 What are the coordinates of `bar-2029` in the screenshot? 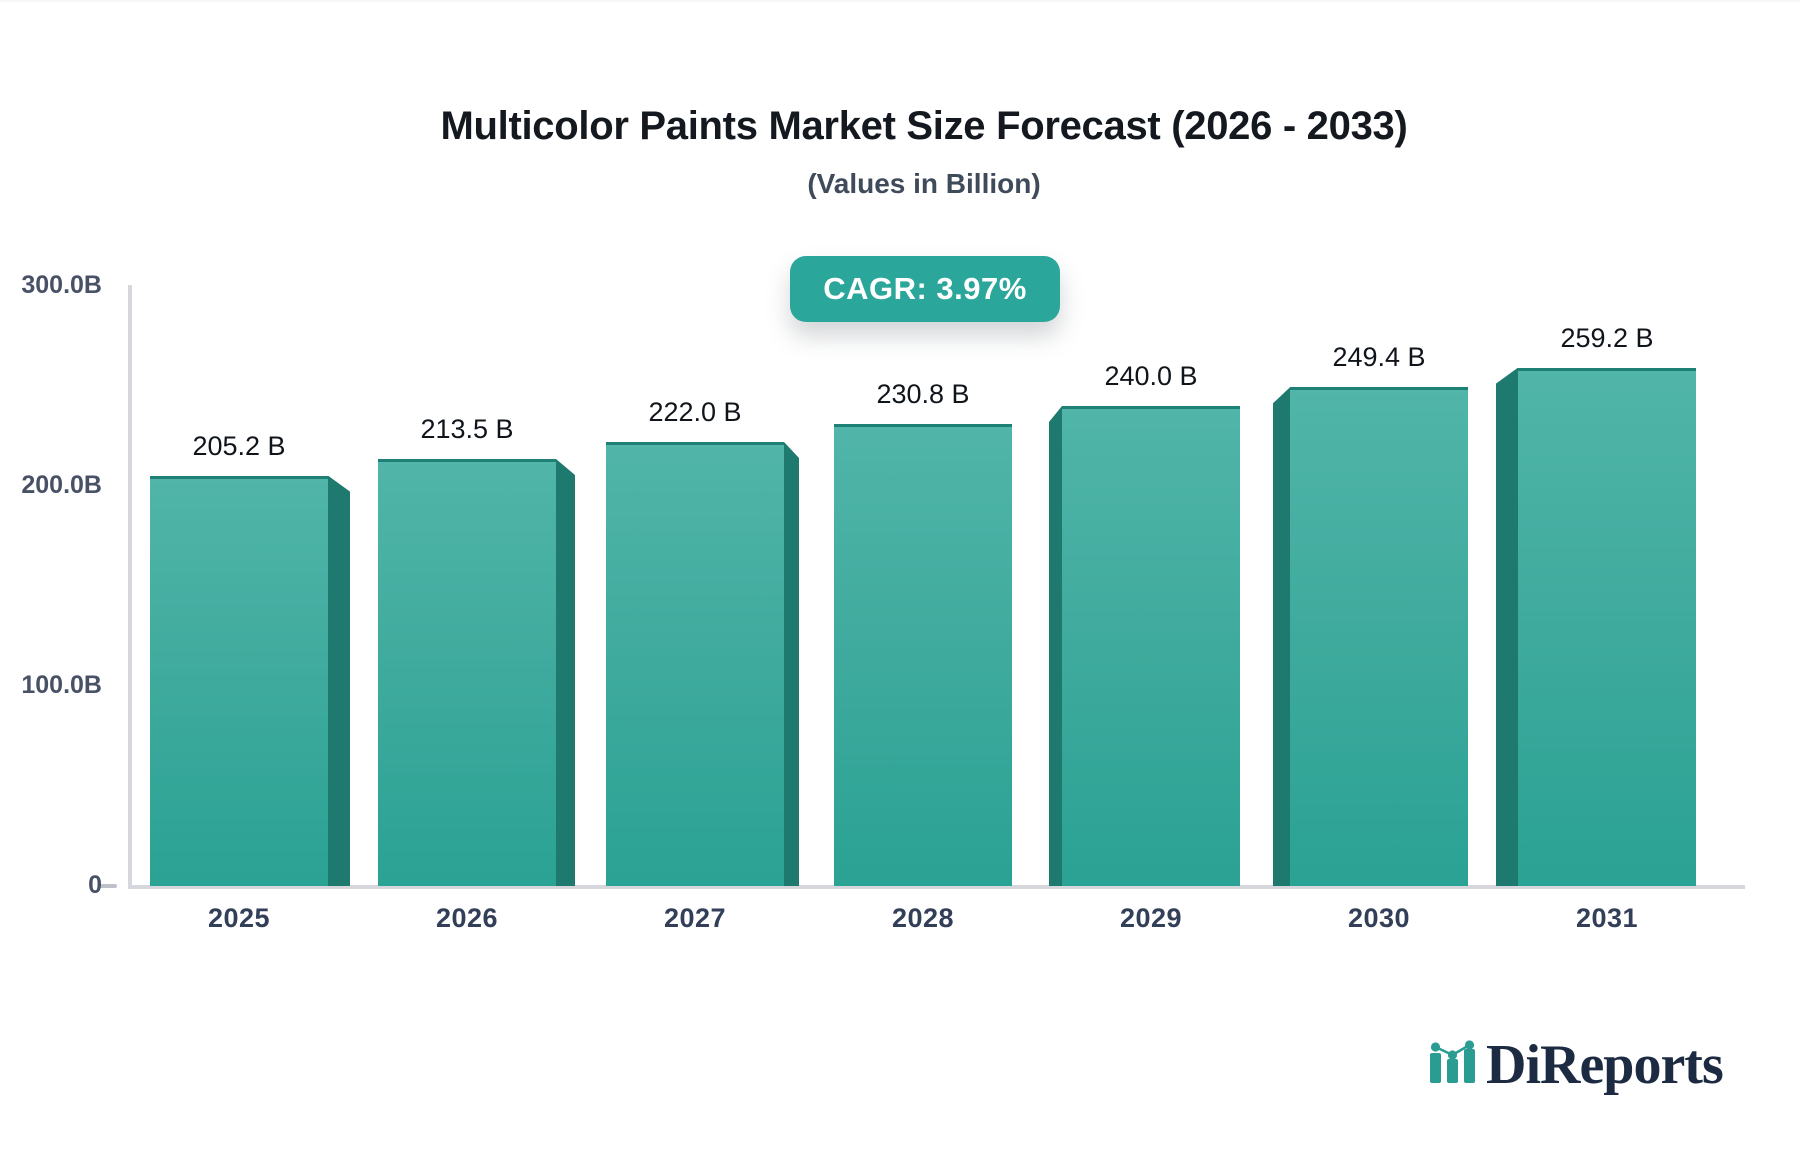 It's located at (1151, 646).